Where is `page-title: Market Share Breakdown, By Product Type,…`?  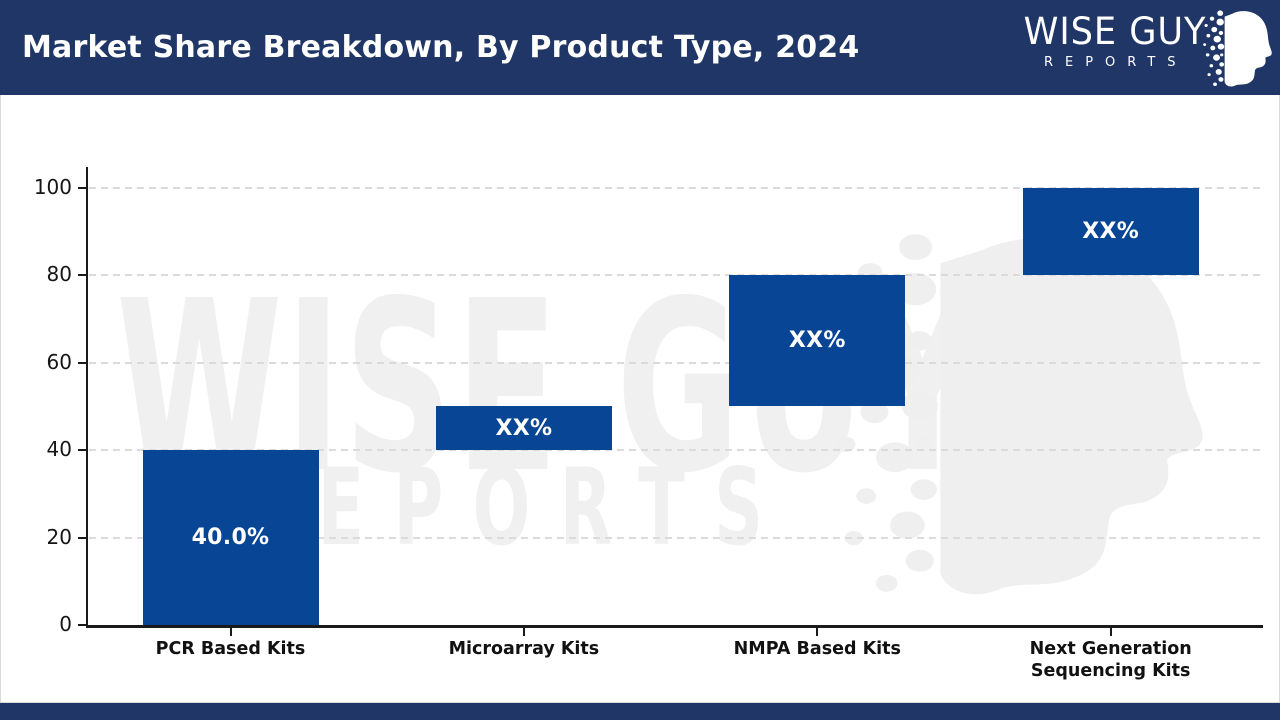
page-title: Market Share Breakdown, By Product Type,… is located at coordinates (441, 47).